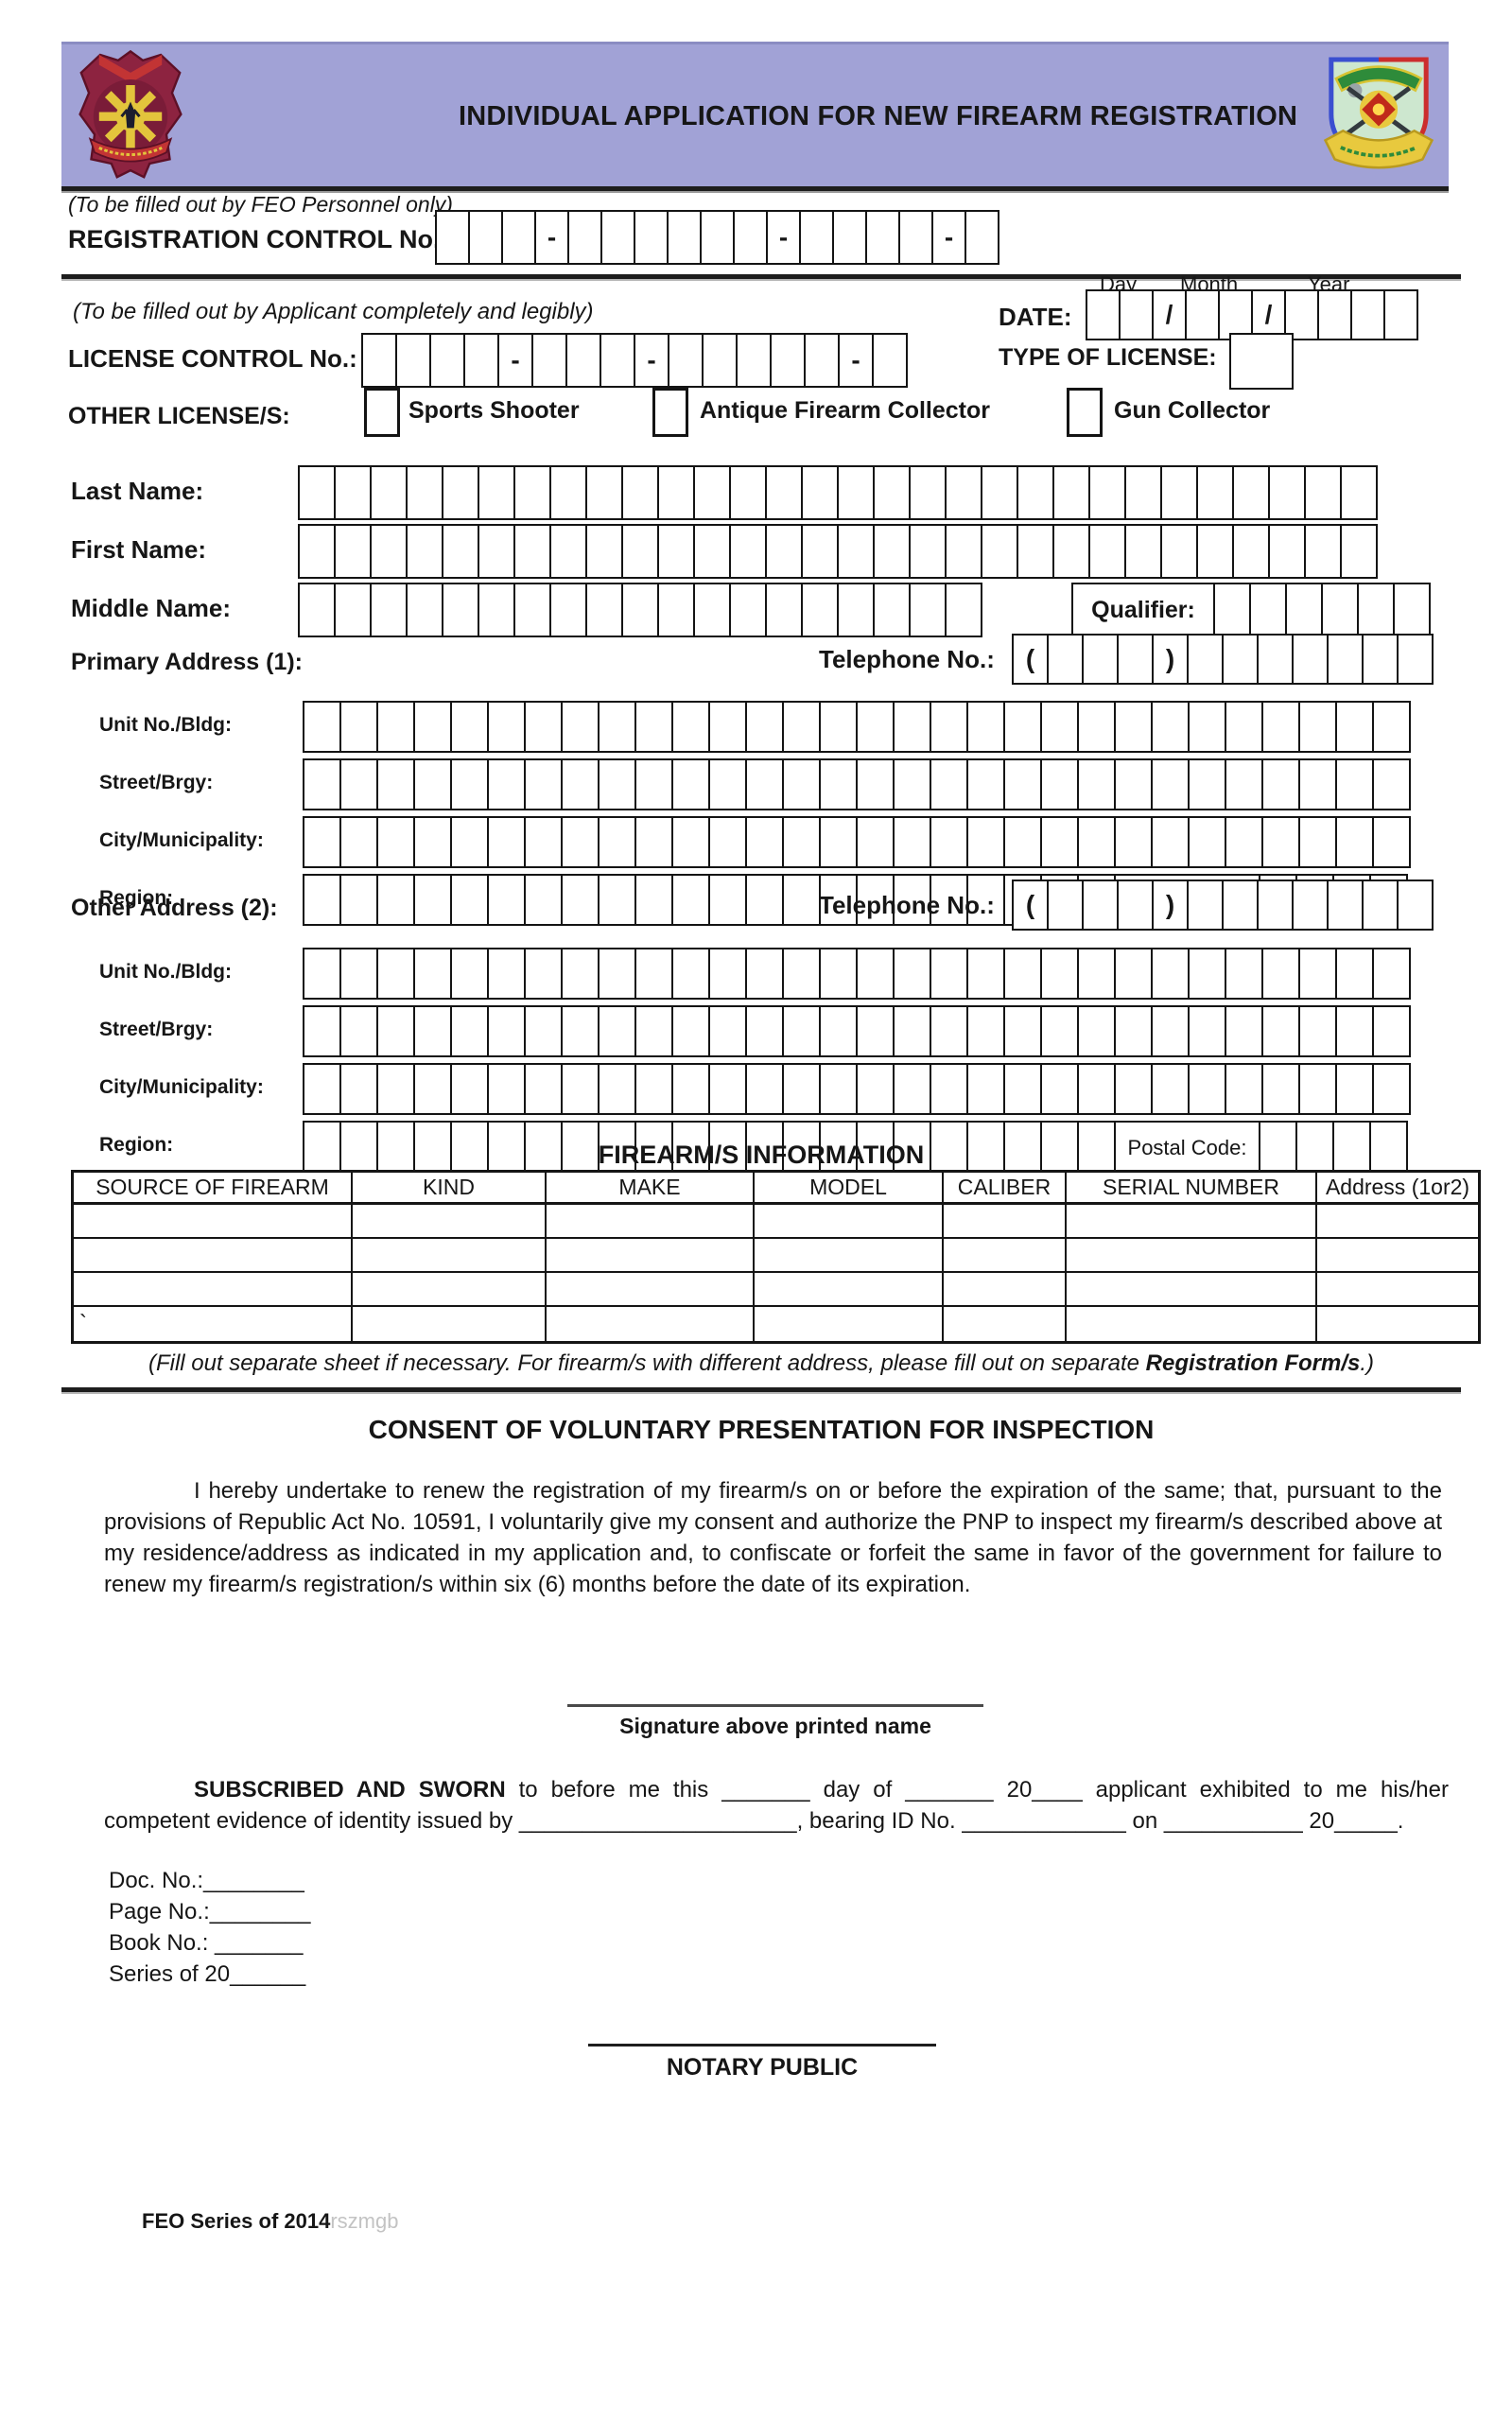 This screenshot has height=2421, width=1512. Describe the element at coordinates (207, 1974) in the screenshot. I see `series-line: Series of 20______` at that location.